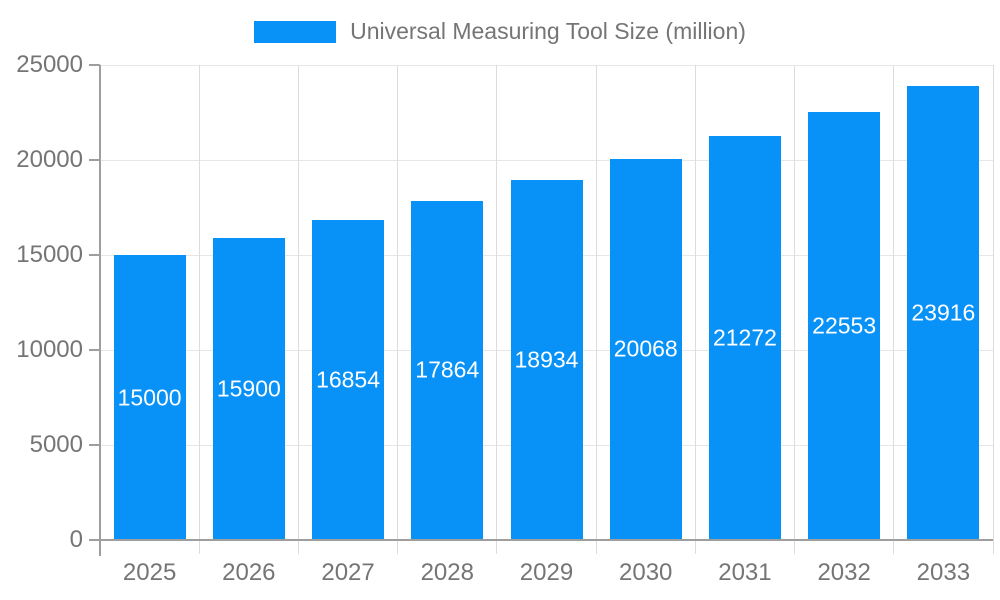 The image size is (1000, 600). I want to click on x-axis-label: 2029, so click(546, 572).